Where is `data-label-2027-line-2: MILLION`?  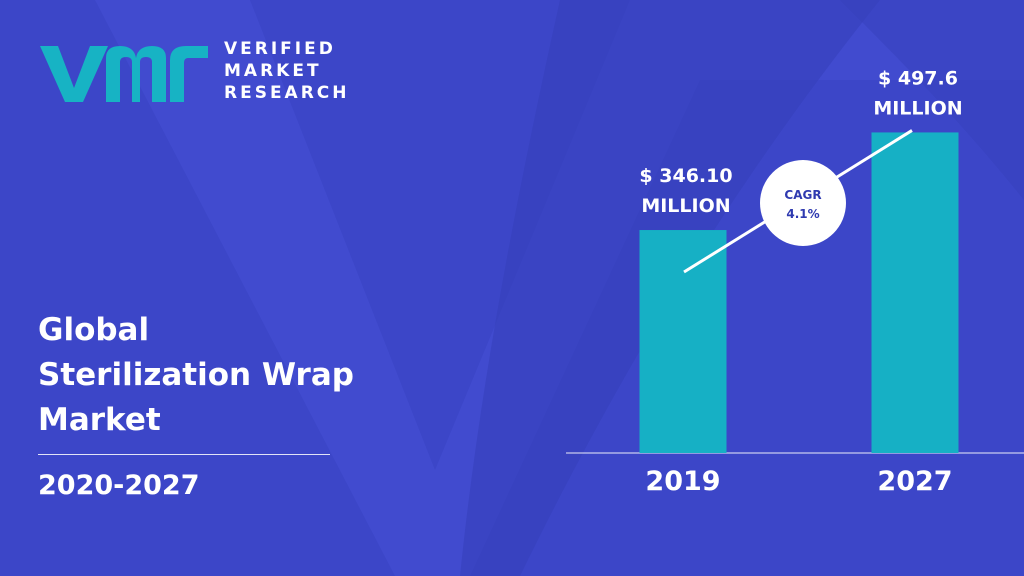 data-label-2027-line-2: MILLION is located at coordinates (917, 108).